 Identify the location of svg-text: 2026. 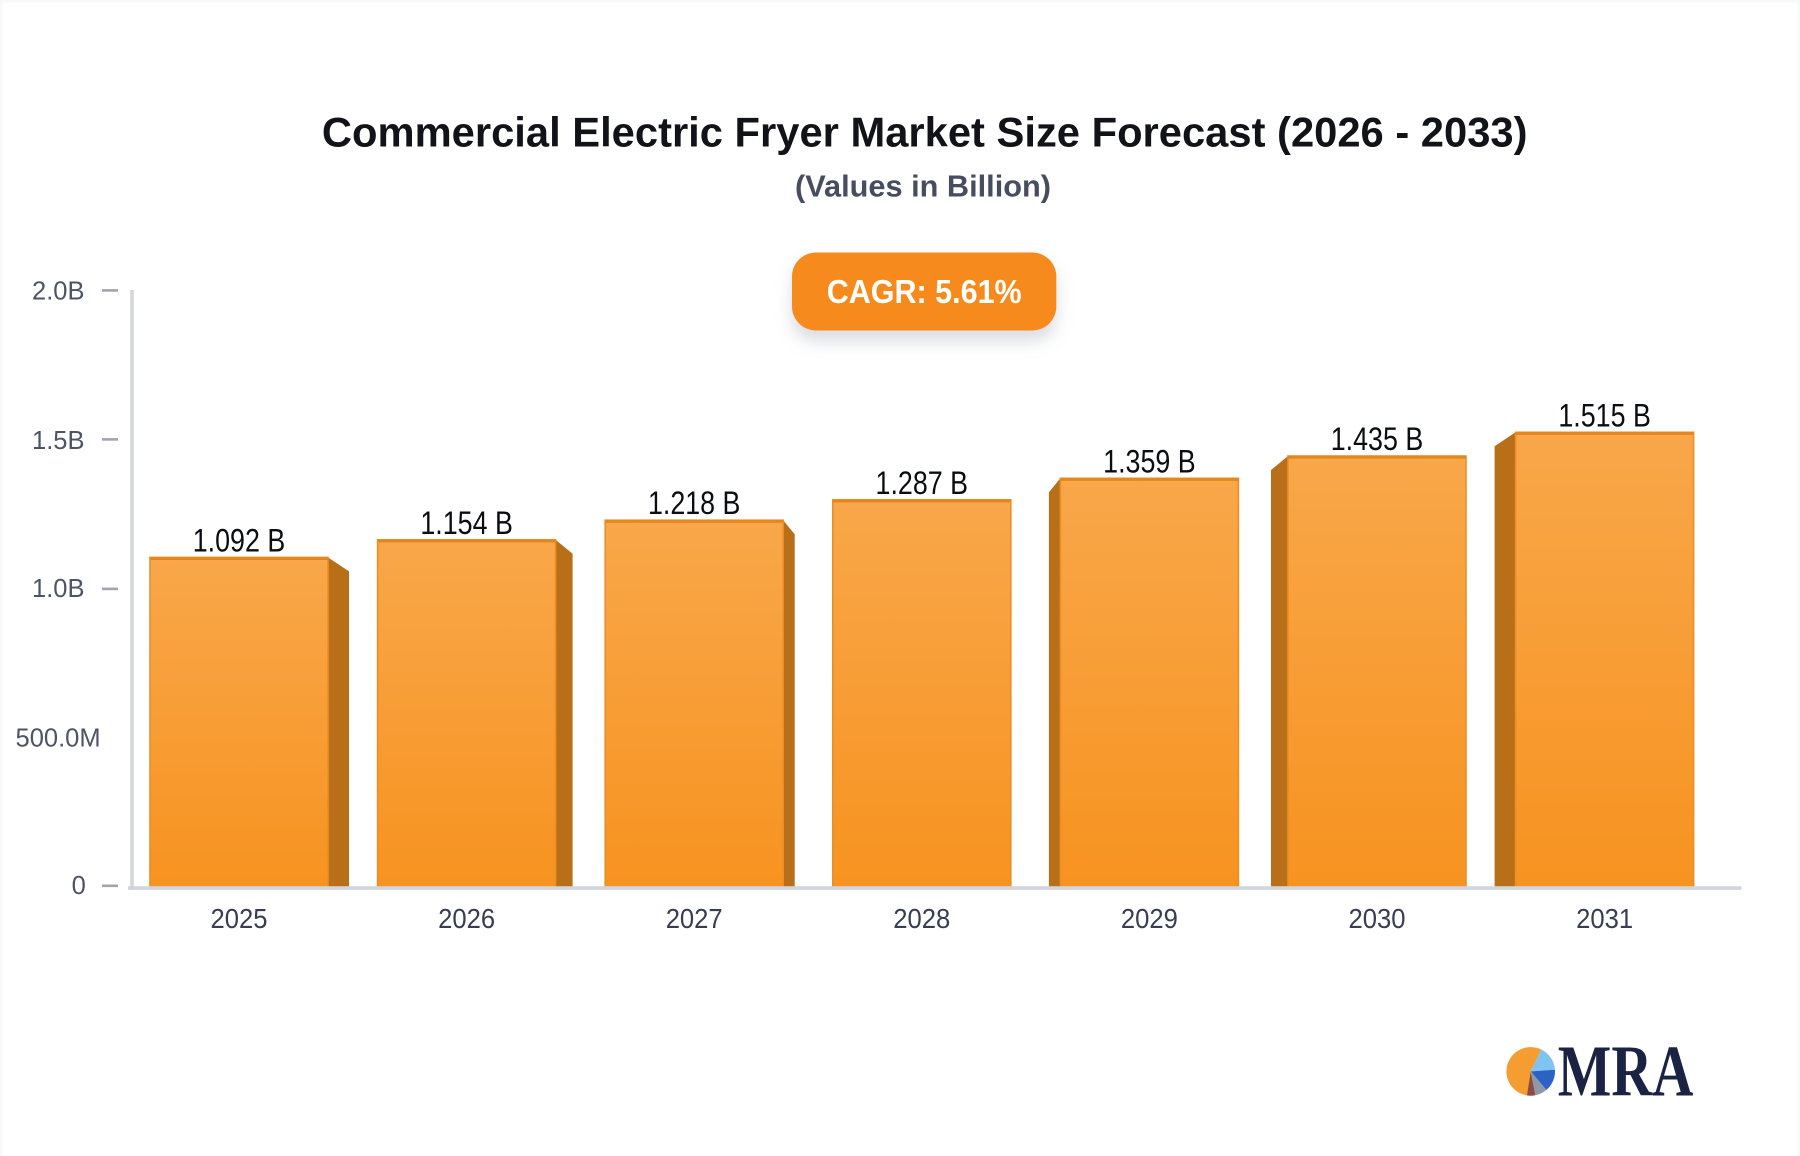
(466, 918).